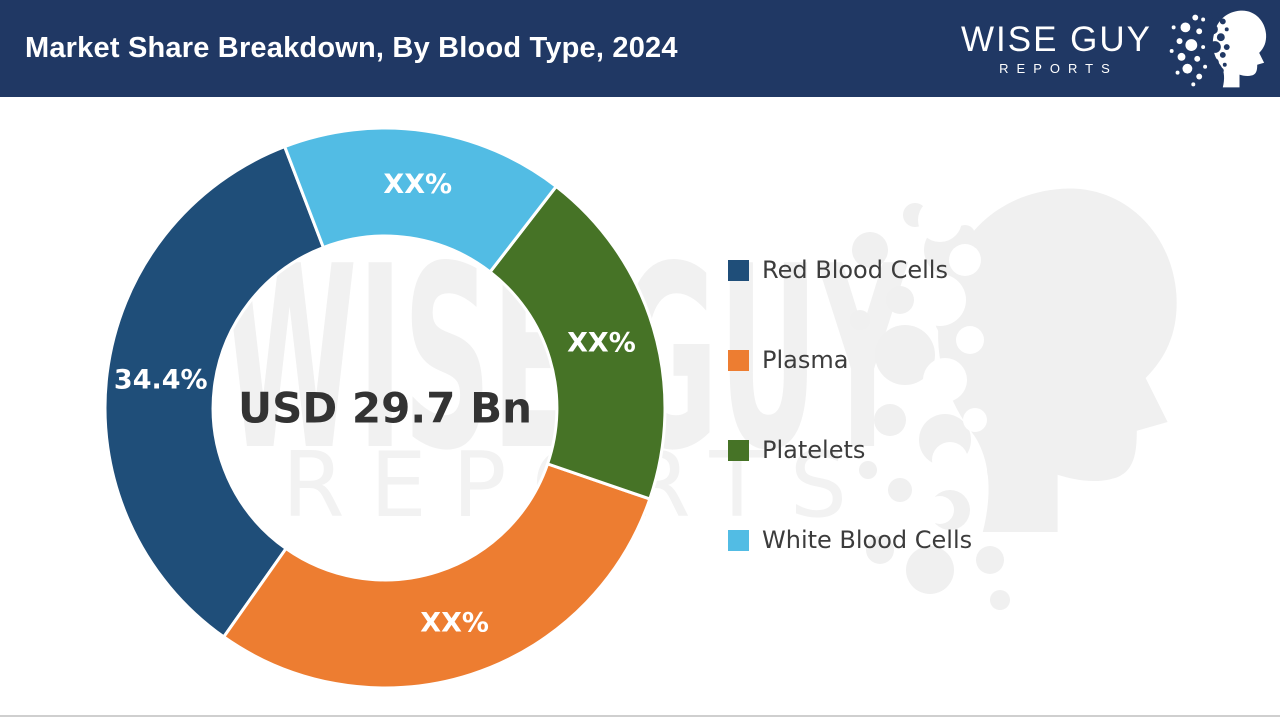 Image resolution: width=1280 pixels, height=720 pixels. I want to click on pie-segment-white-blood-cells, so click(420, 200).